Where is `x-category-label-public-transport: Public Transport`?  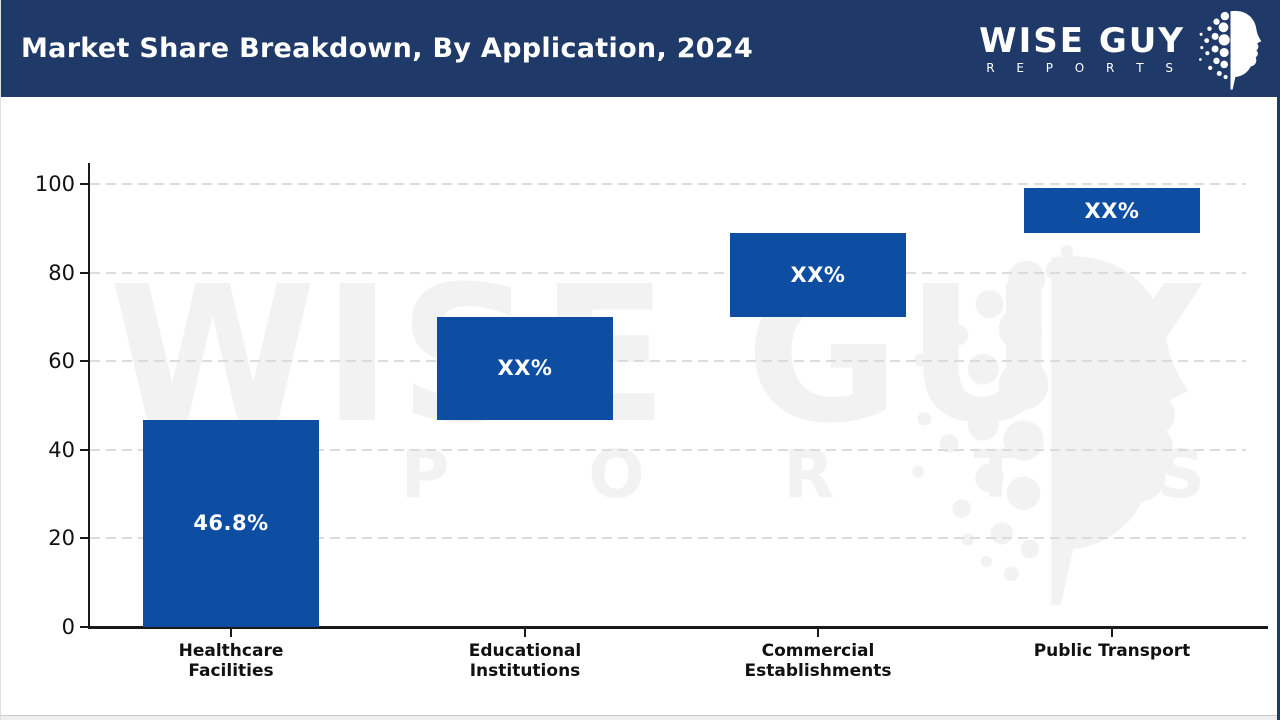
x-category-label-public-transport: Public Transport is located at coordinates (1112, 651).